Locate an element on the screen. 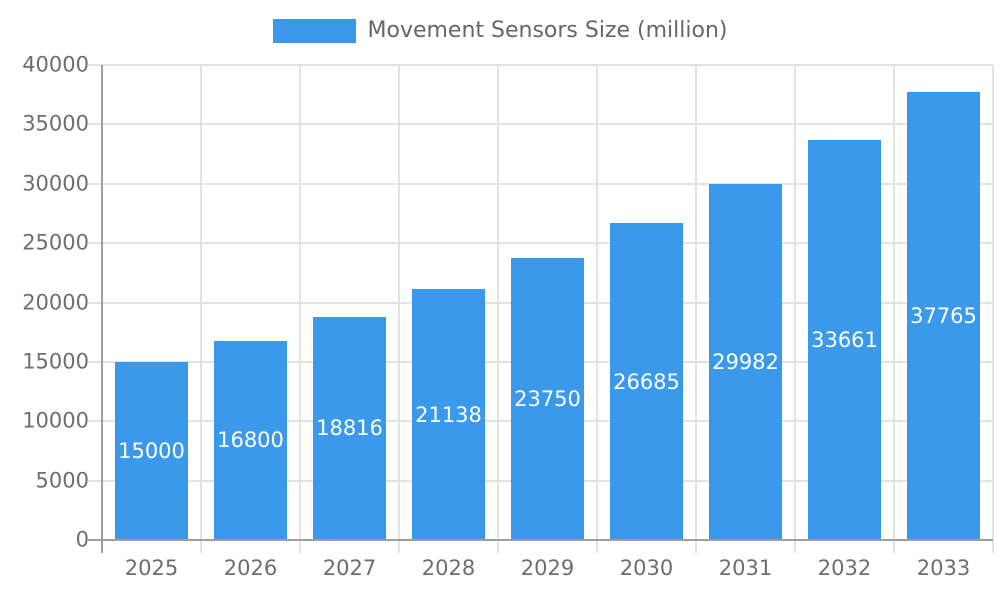 The width and height of the screenshot is (1000, 600). y-axis-label: 10000 is located at coordinates (55, 420).